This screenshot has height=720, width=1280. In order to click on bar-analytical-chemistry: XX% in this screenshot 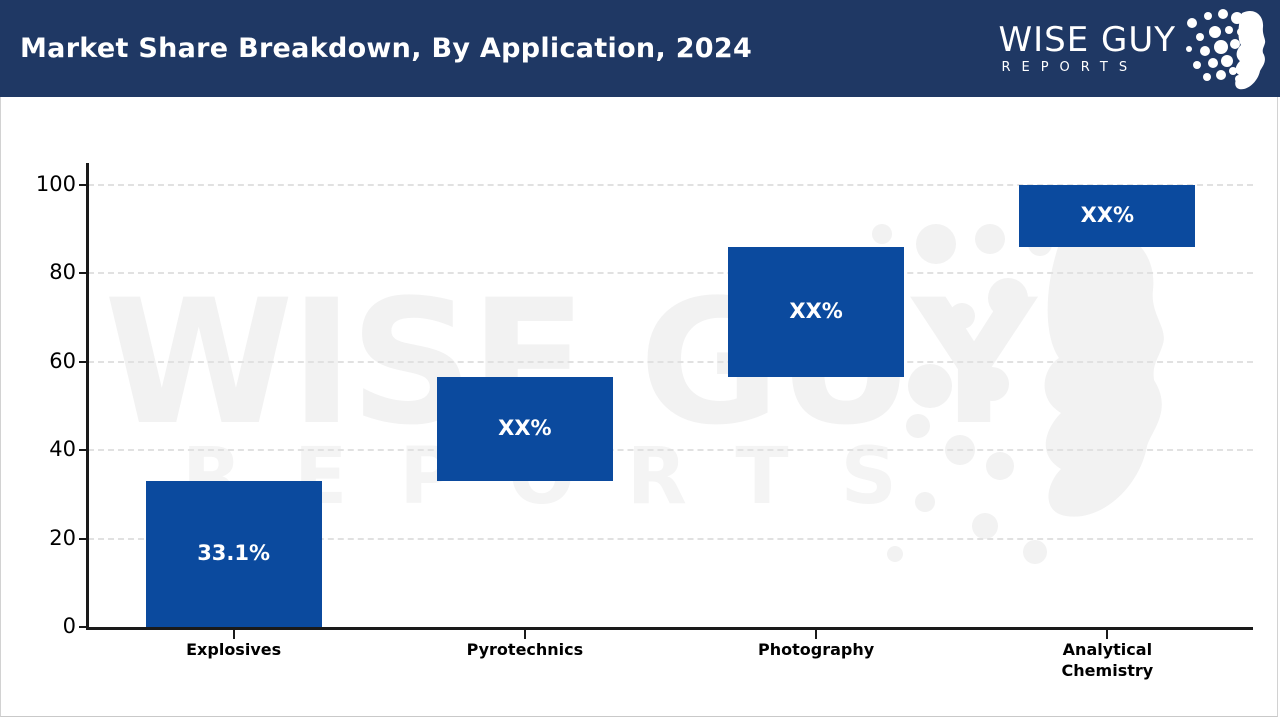, I will do `click(1107, 216)`.